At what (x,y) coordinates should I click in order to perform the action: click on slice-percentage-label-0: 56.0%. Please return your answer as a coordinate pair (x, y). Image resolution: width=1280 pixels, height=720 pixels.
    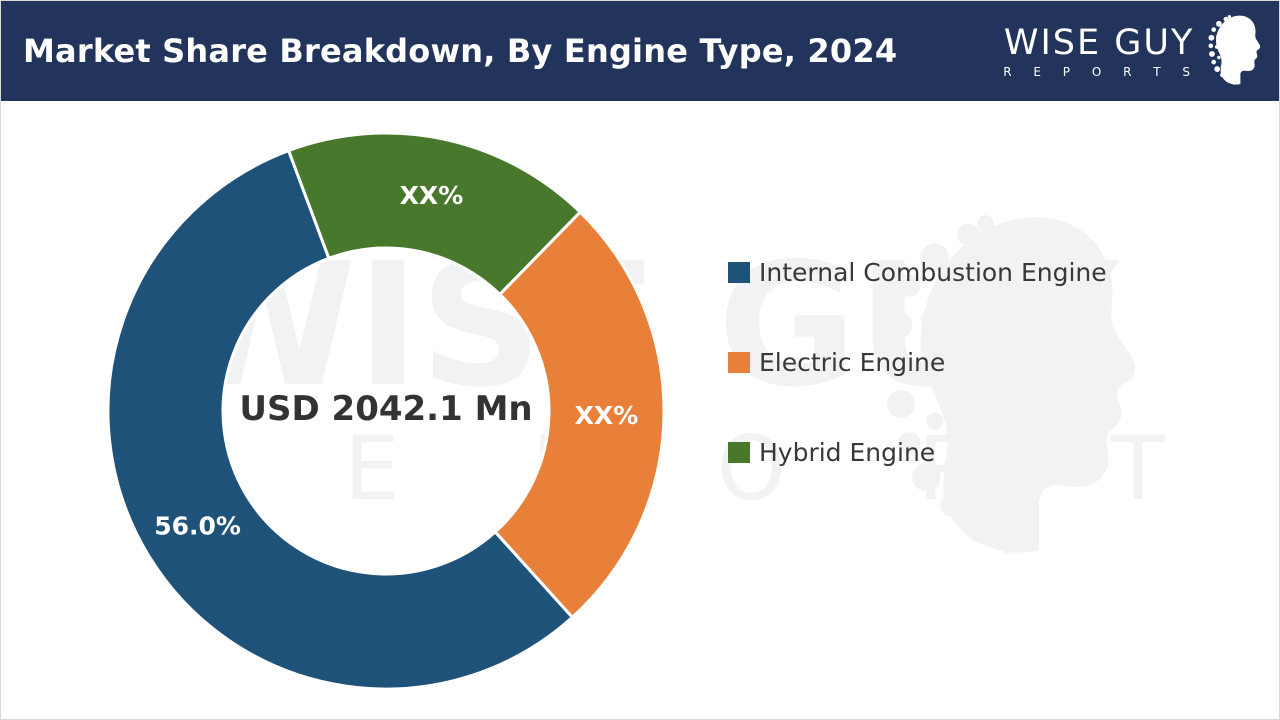
    Looking at the image, I should click on (197, 526).